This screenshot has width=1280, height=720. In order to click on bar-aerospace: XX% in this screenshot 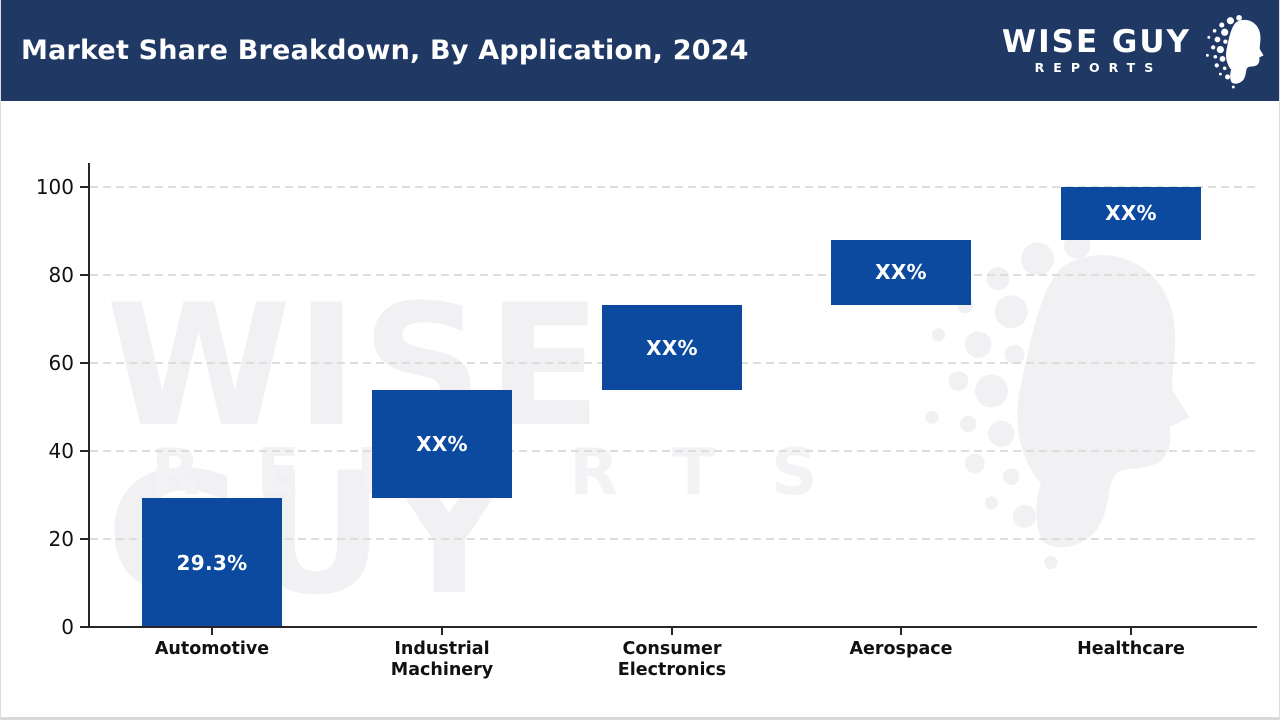, I will do `click(901, 272)`.